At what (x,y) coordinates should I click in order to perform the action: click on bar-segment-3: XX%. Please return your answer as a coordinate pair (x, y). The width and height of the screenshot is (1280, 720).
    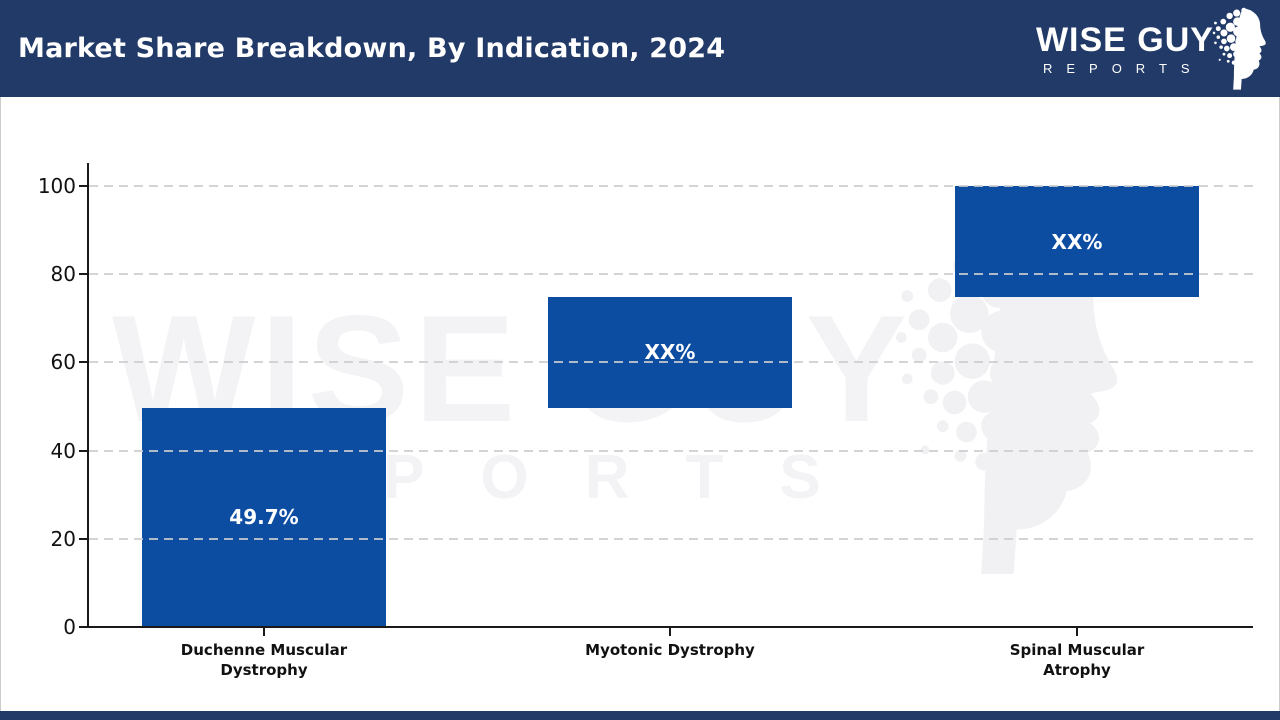
    Looking at the image, I should click on (1077, 242).